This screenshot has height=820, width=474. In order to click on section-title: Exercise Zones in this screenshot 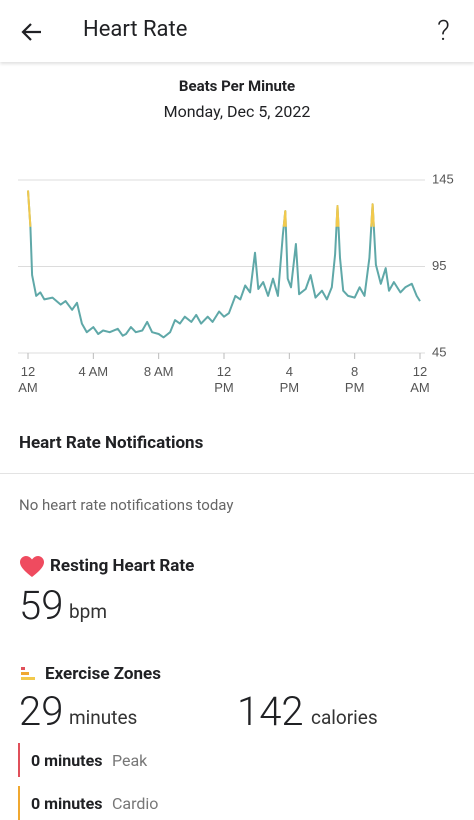, I will do `click(103, 674)`.